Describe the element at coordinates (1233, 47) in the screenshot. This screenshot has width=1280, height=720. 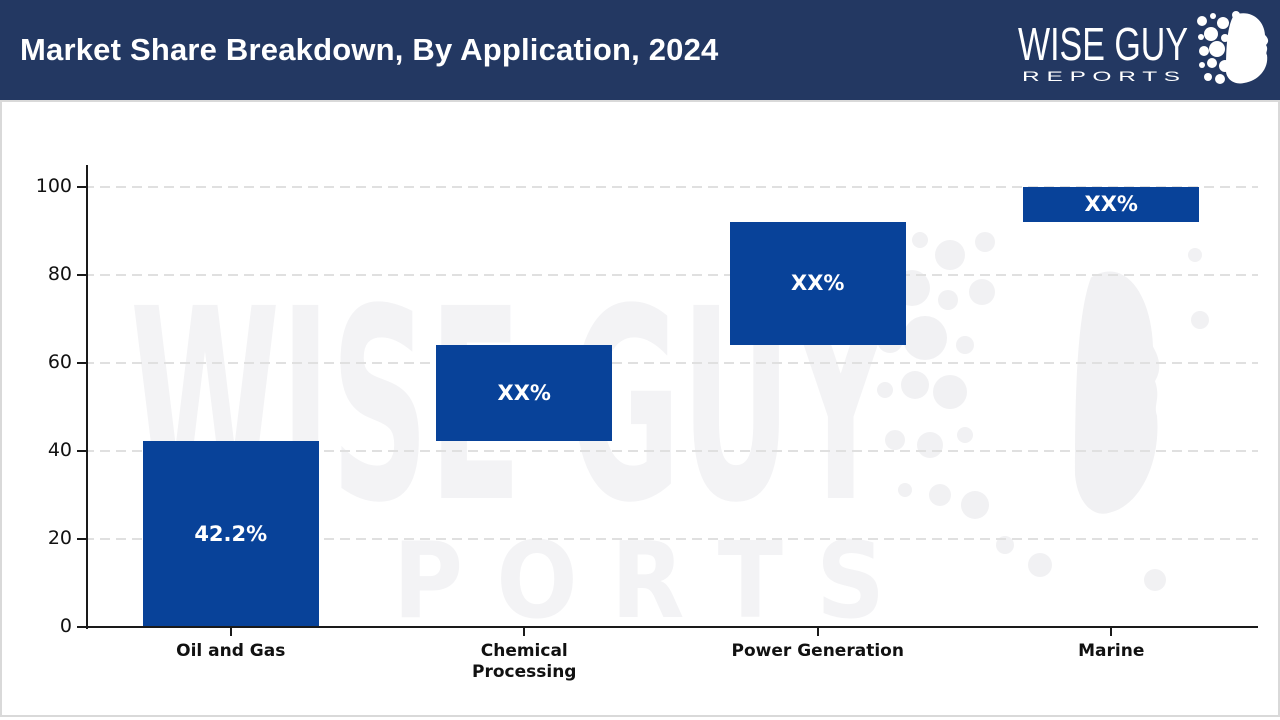
I see `logo-dot-face-icon` at that location.